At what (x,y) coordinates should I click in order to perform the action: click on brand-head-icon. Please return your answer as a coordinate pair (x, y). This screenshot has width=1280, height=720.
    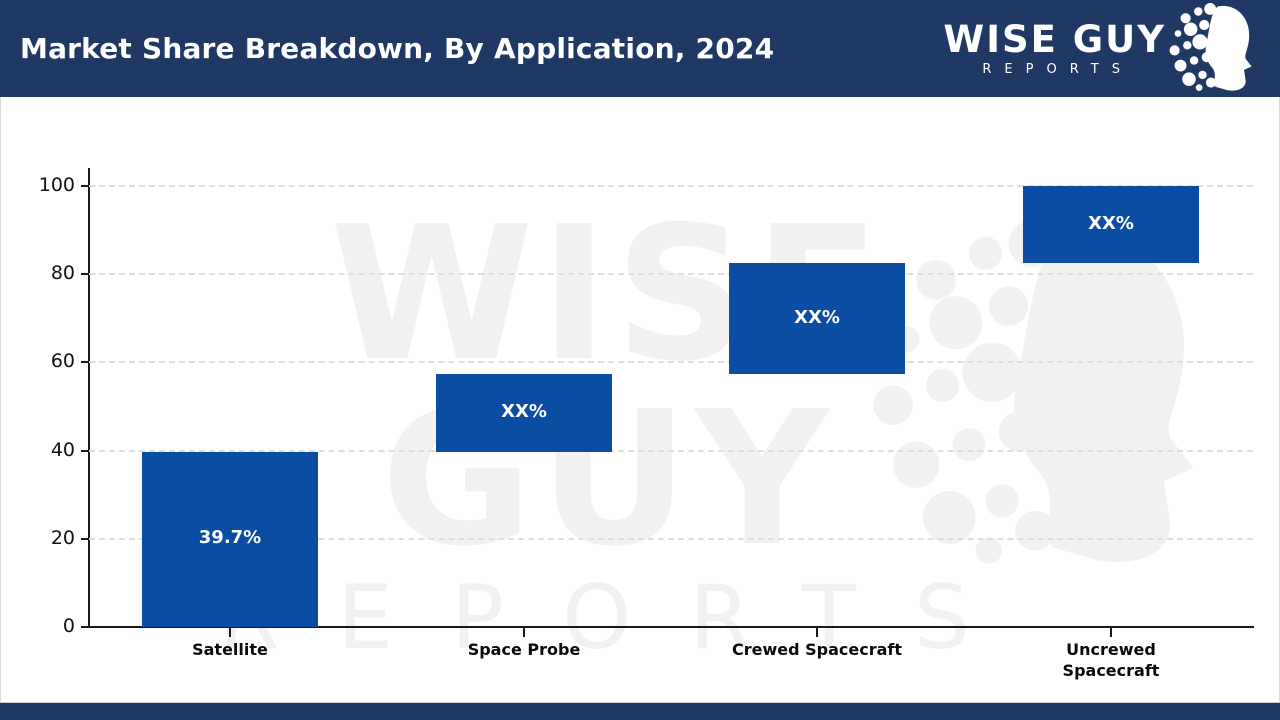
    Looking at the image, I should click on (1211, 48).